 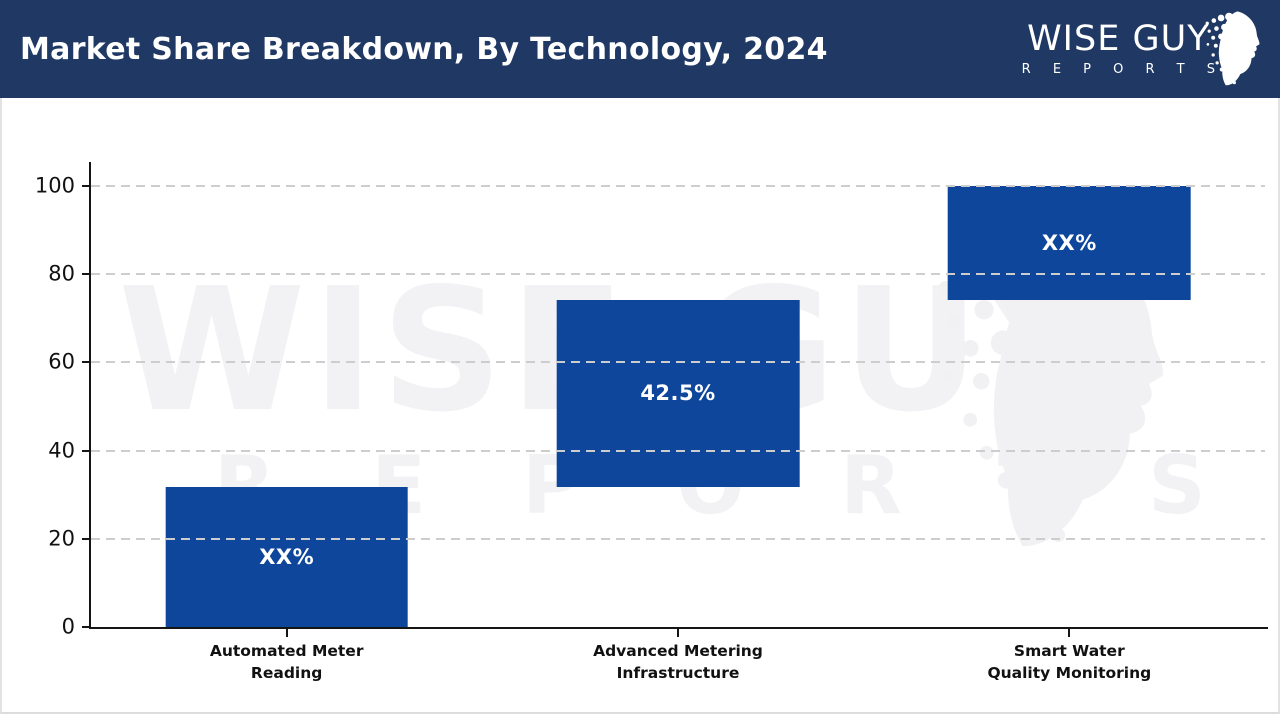 I want to click on y-axis-tick-label: 0, so click(x=68, y=626).